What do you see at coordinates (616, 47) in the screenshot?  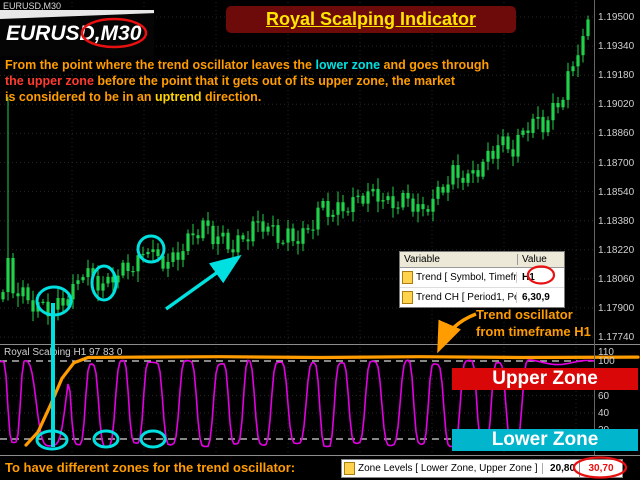 I see `price-axis-label: 1.19340` at bounding box center [616, 47].